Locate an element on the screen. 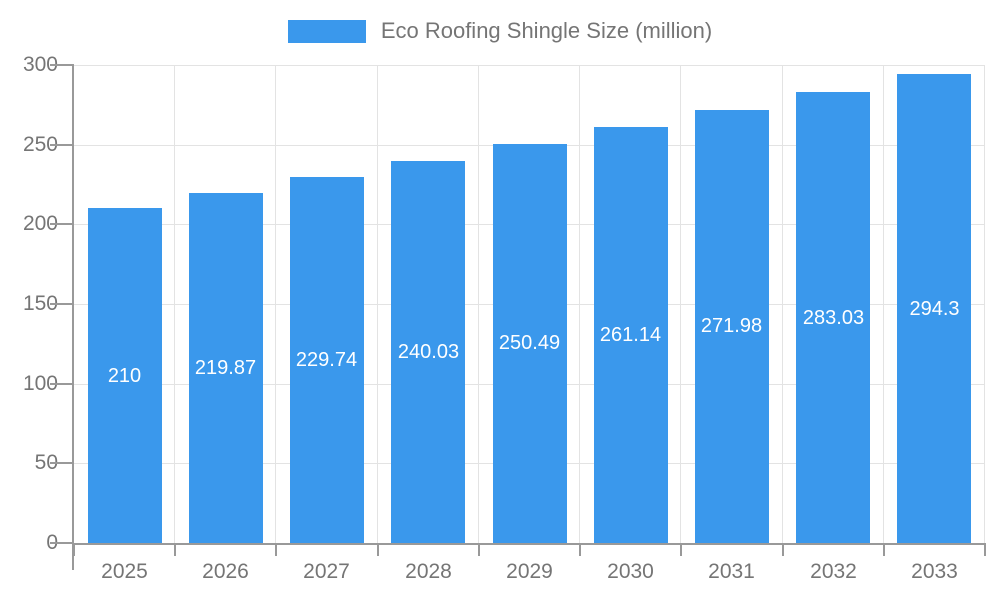 Image resolution: width=1000 pixels, height=600 pixels. legend-item: Eco Roofing Shingle Size (million) is located at coordinates (500, 31).